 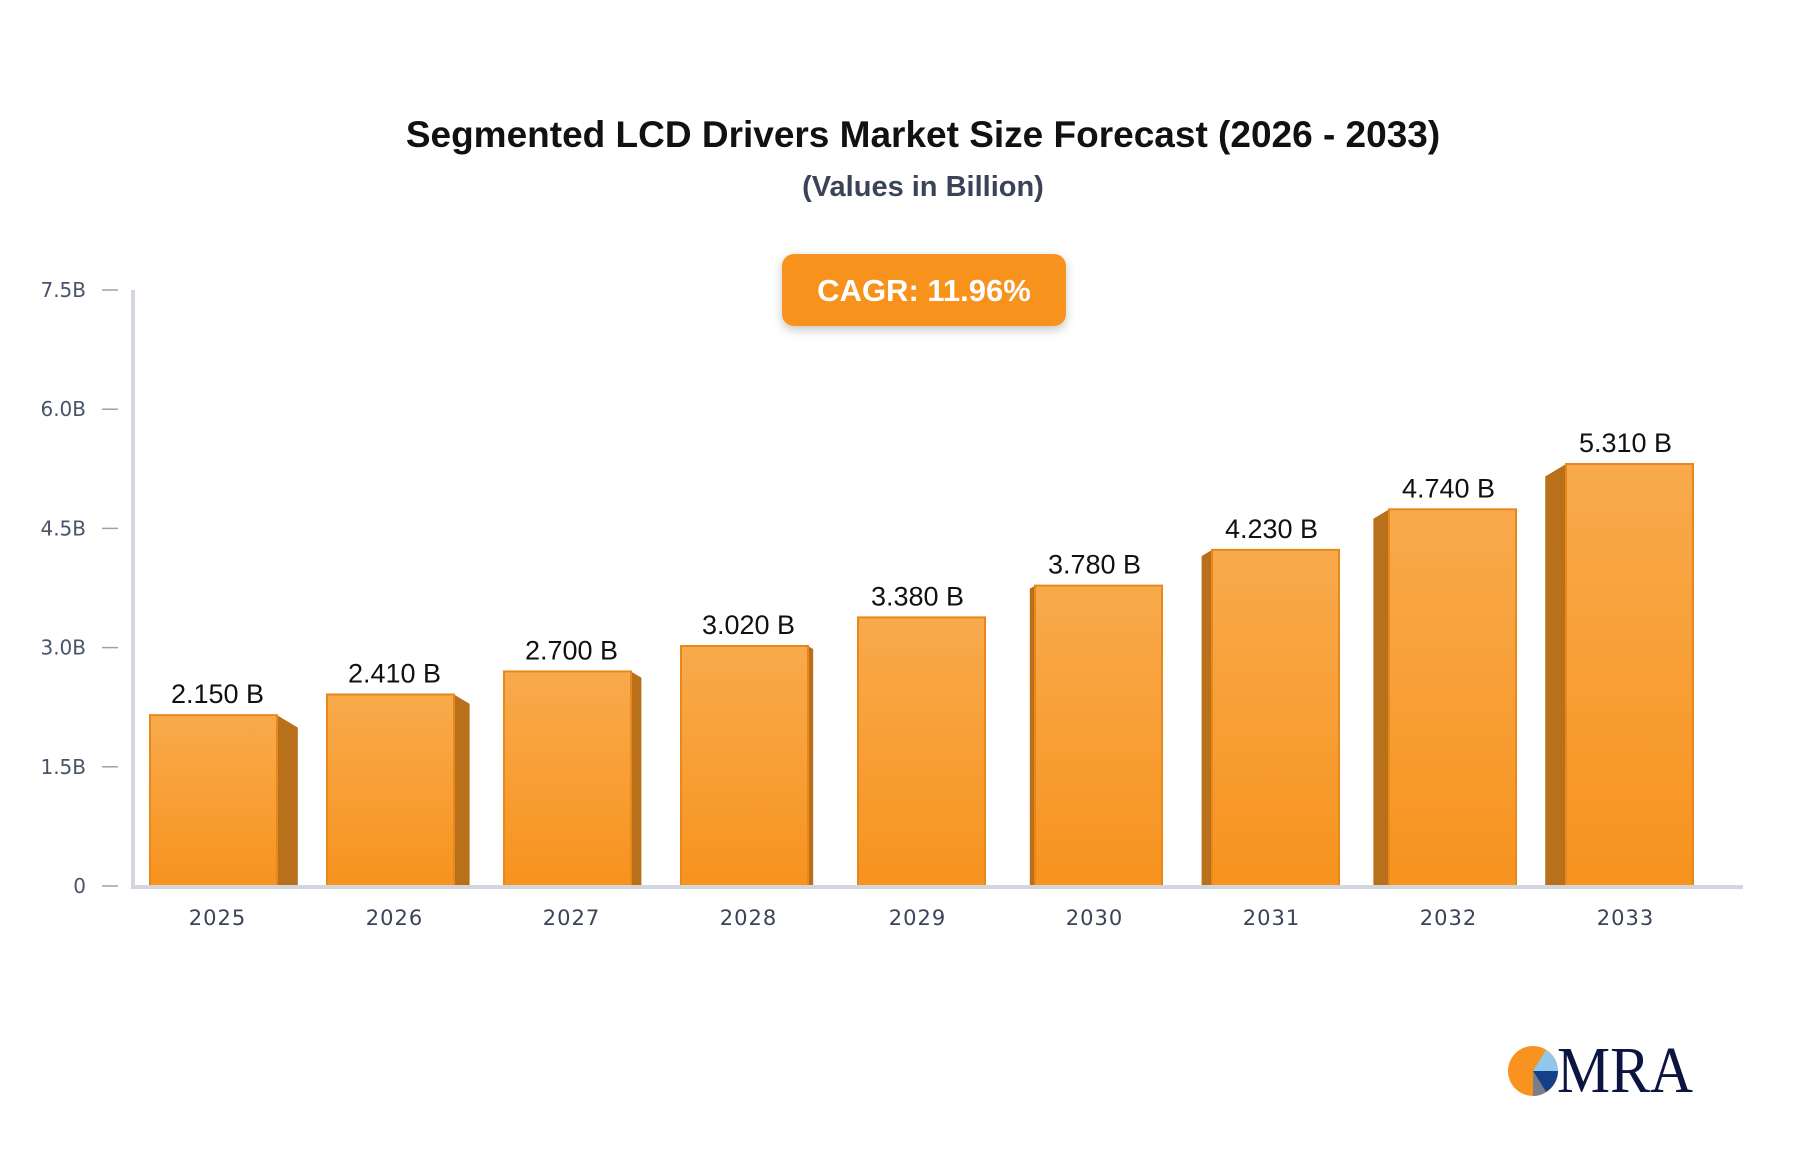 I want to click on x-tick-label: 2025, so click(x=217, y=918).